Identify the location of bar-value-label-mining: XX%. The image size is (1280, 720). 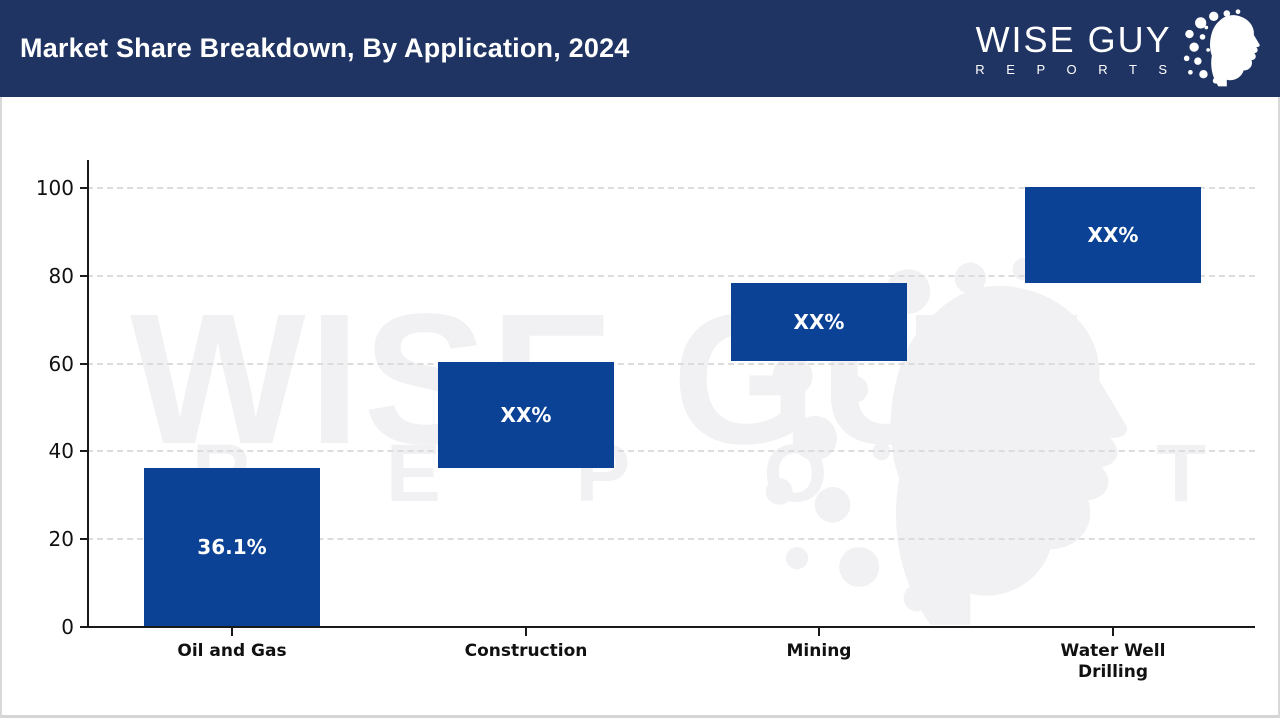
(819, 321).